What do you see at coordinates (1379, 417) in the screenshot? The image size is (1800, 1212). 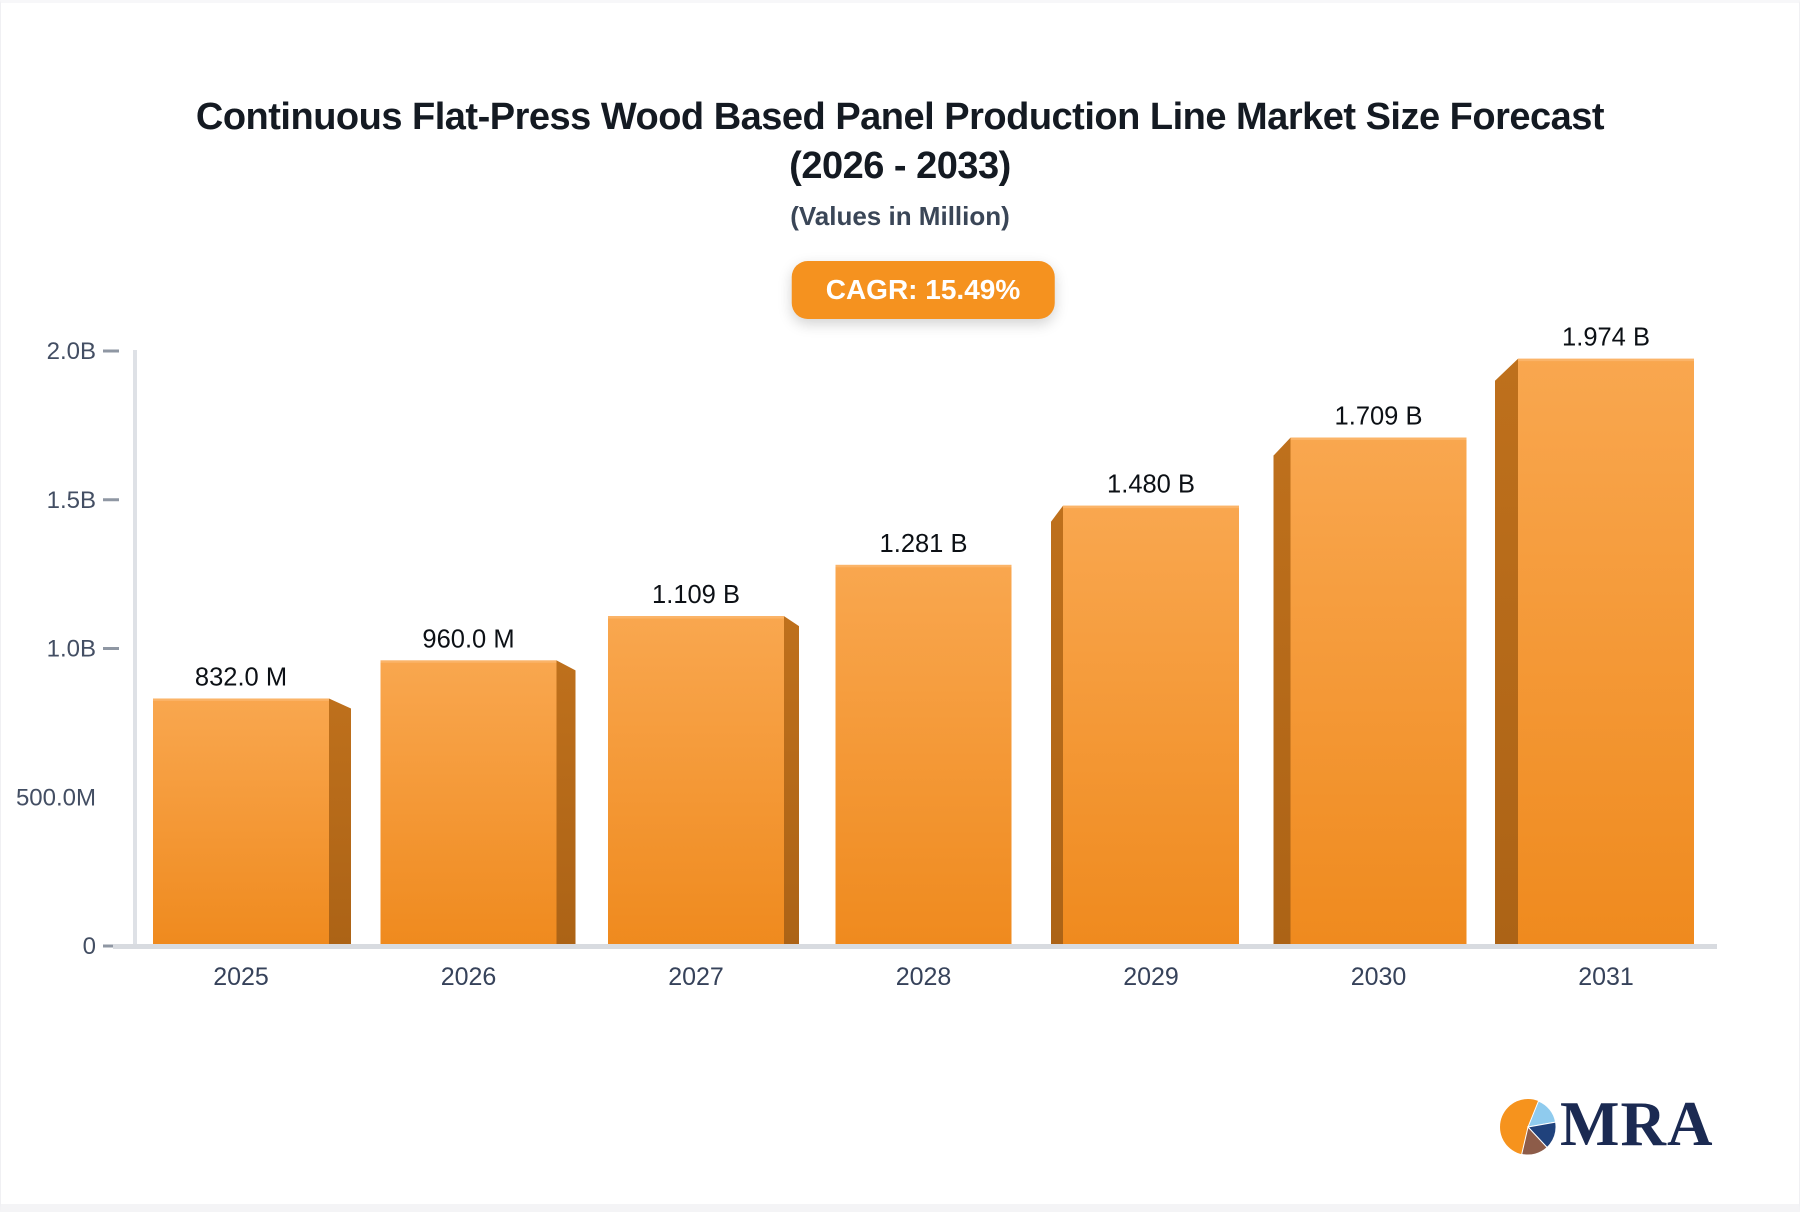 I see `bar-value-label: 1.709 B` at bounding box center [1379, 417].